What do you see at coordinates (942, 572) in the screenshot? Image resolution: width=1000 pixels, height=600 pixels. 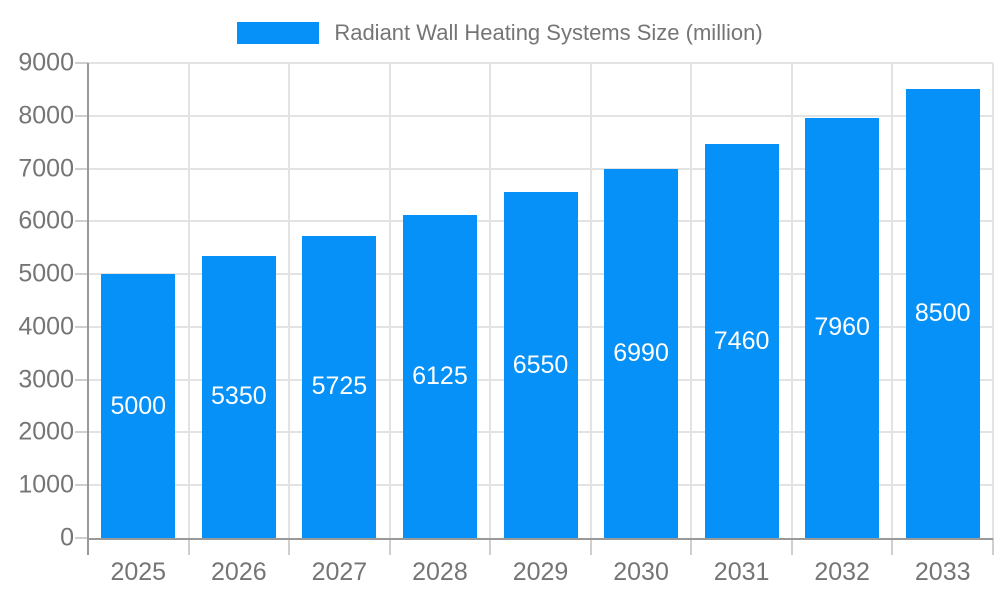 I see `x-tick-label: 2033` at bounding box center [942, 572].